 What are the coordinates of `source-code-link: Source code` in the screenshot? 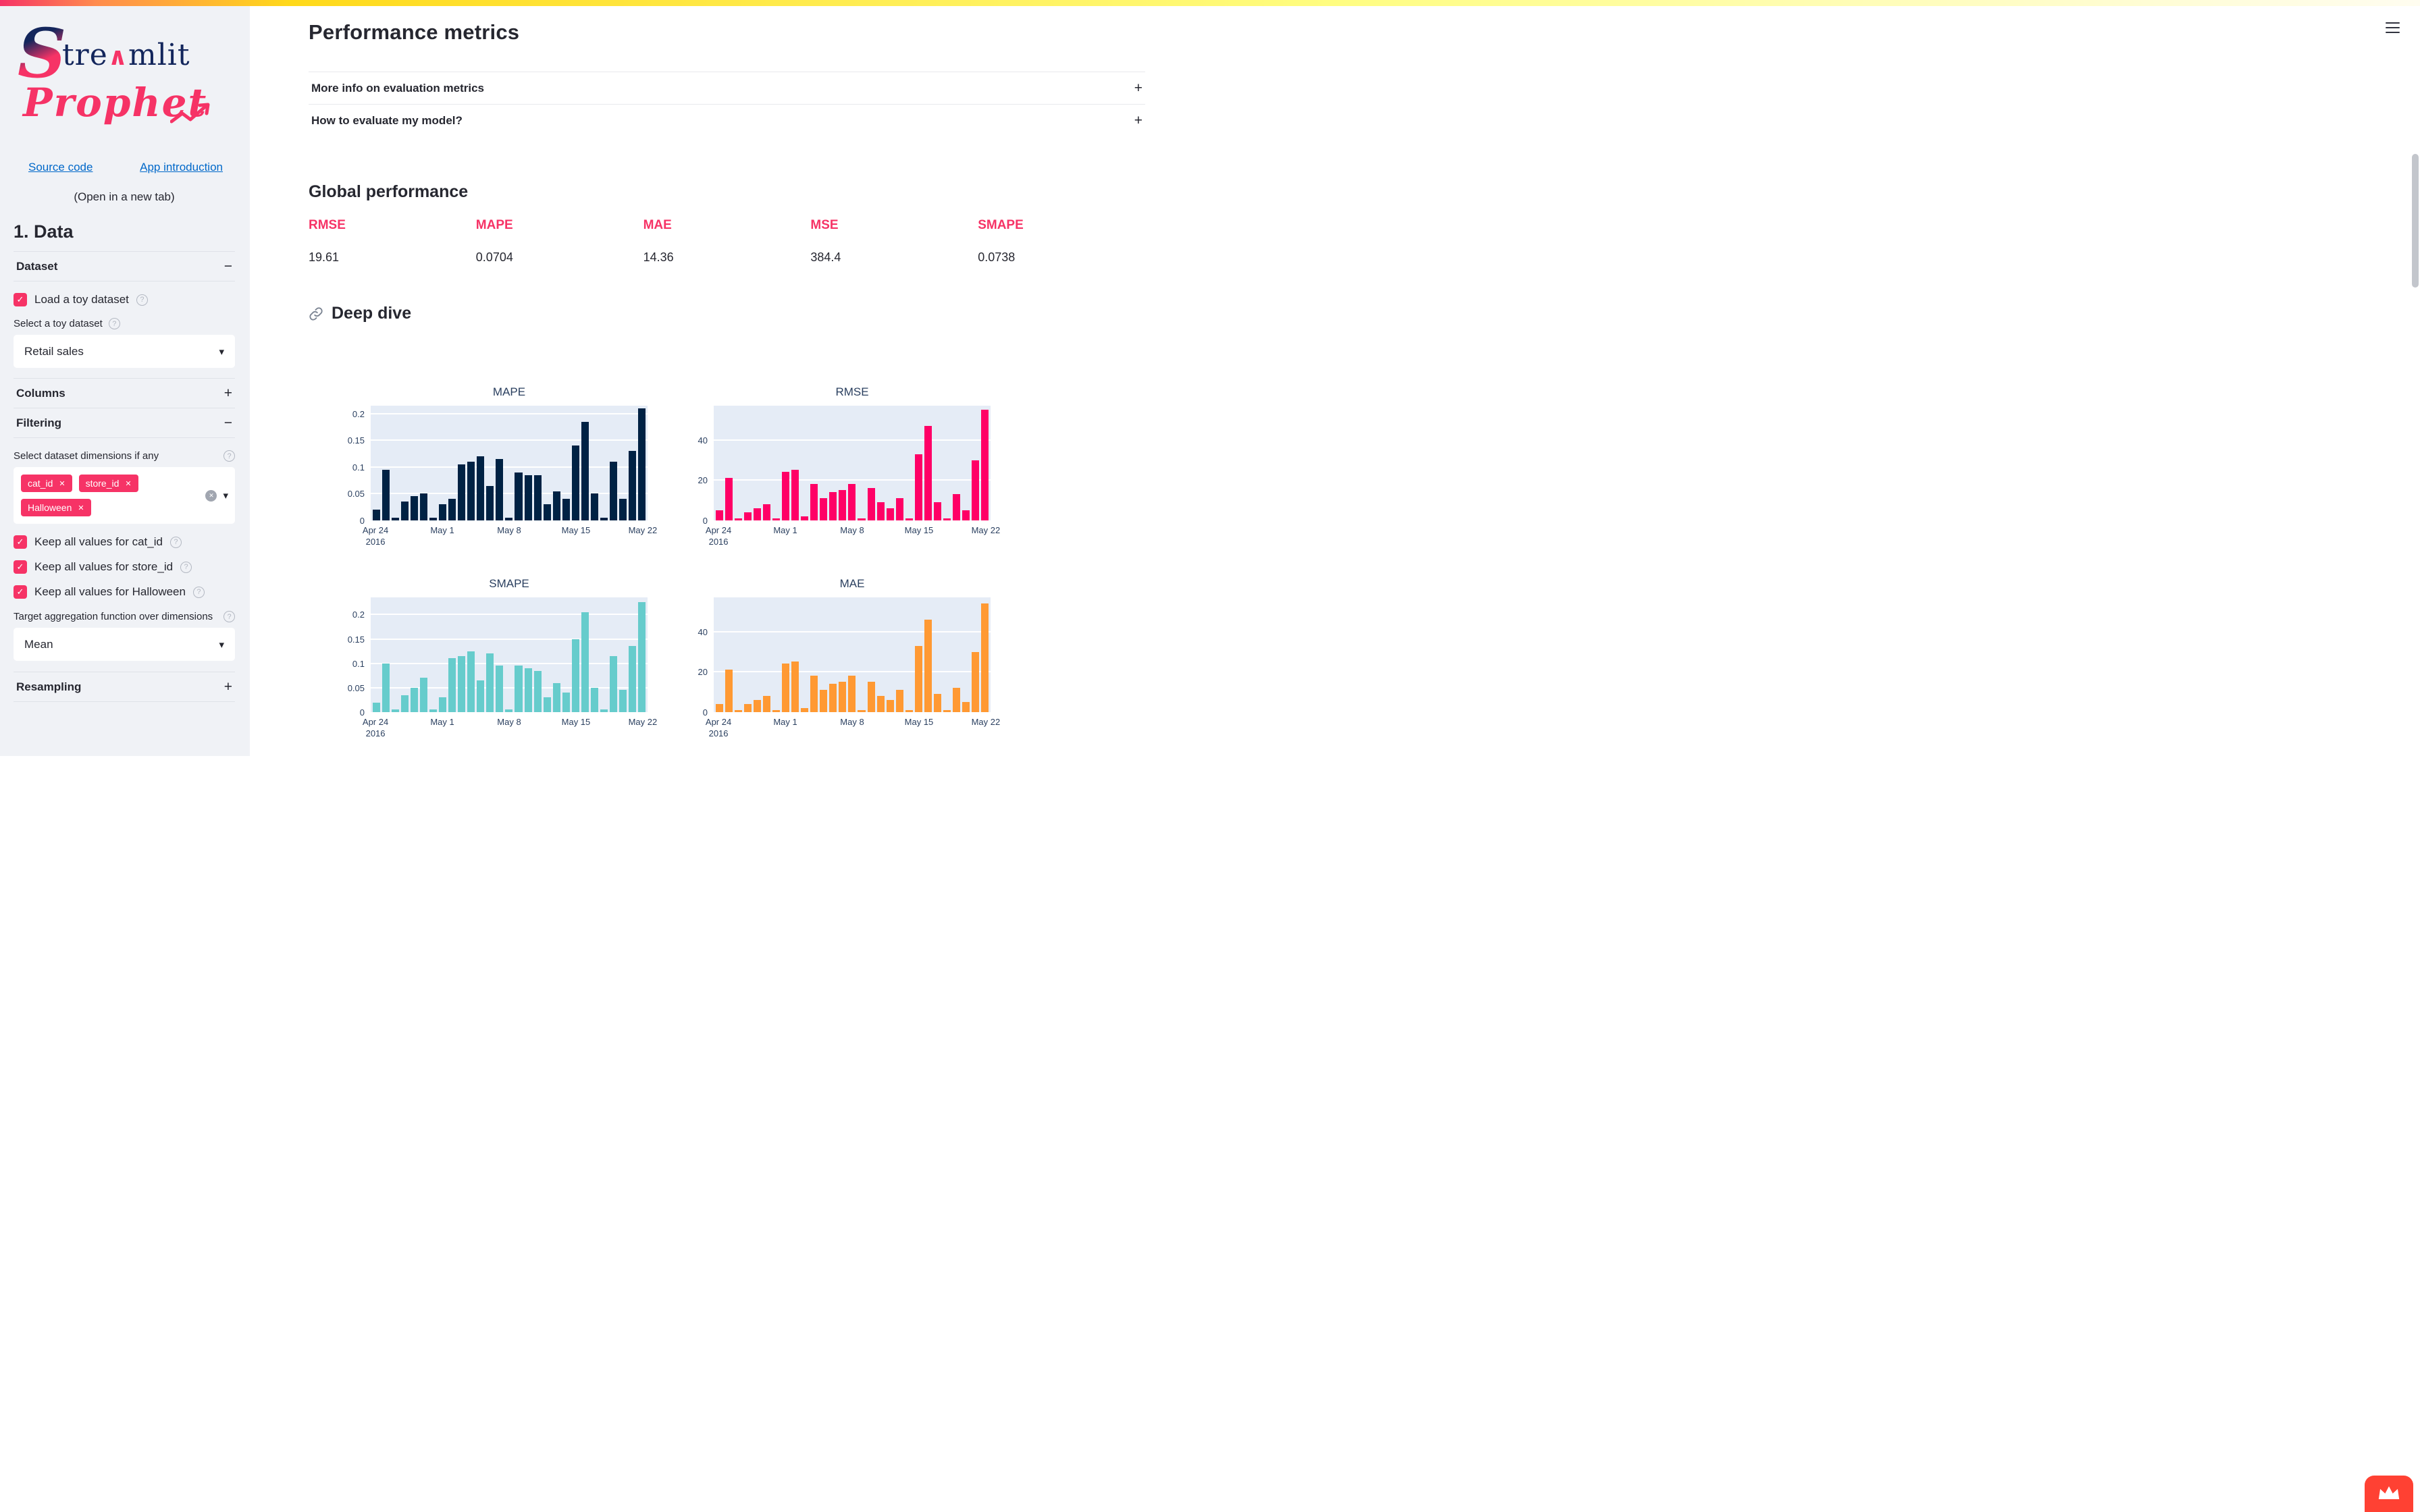 It's located at (60, 167).